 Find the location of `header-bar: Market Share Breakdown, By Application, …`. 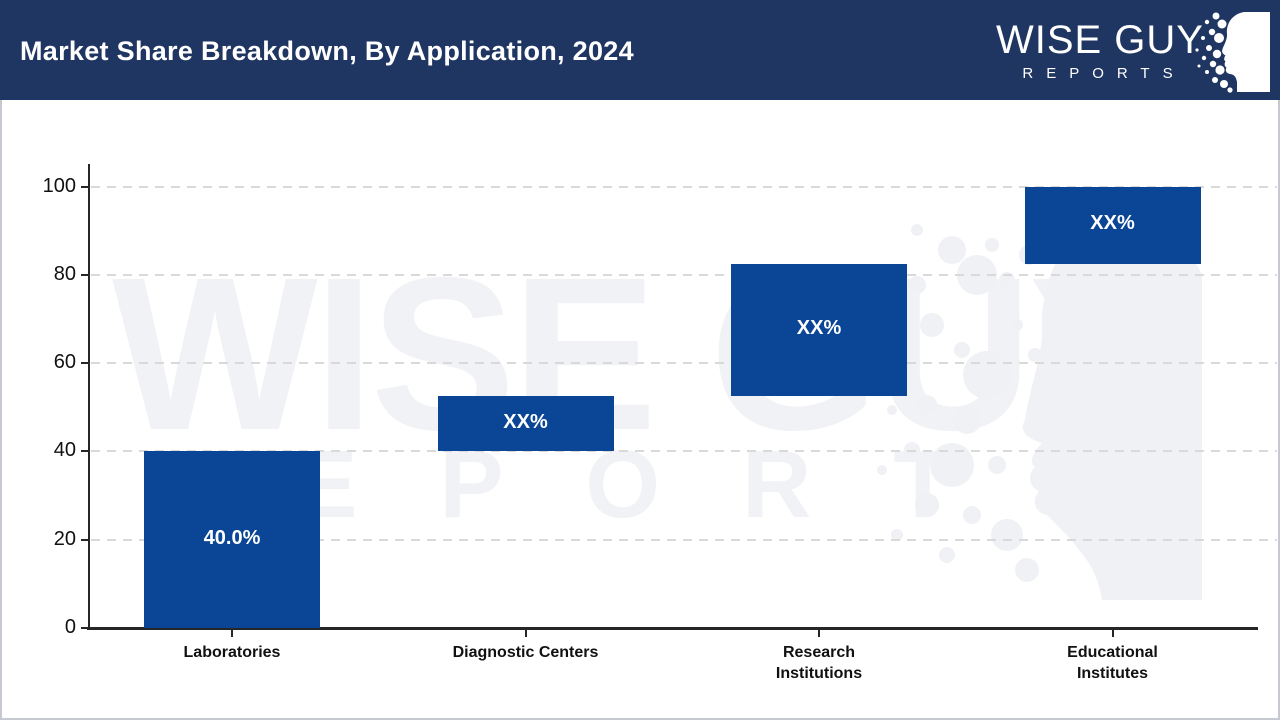

header-bar: Market Share Breakdown, By Application, … is located at coordinates (640, 50).